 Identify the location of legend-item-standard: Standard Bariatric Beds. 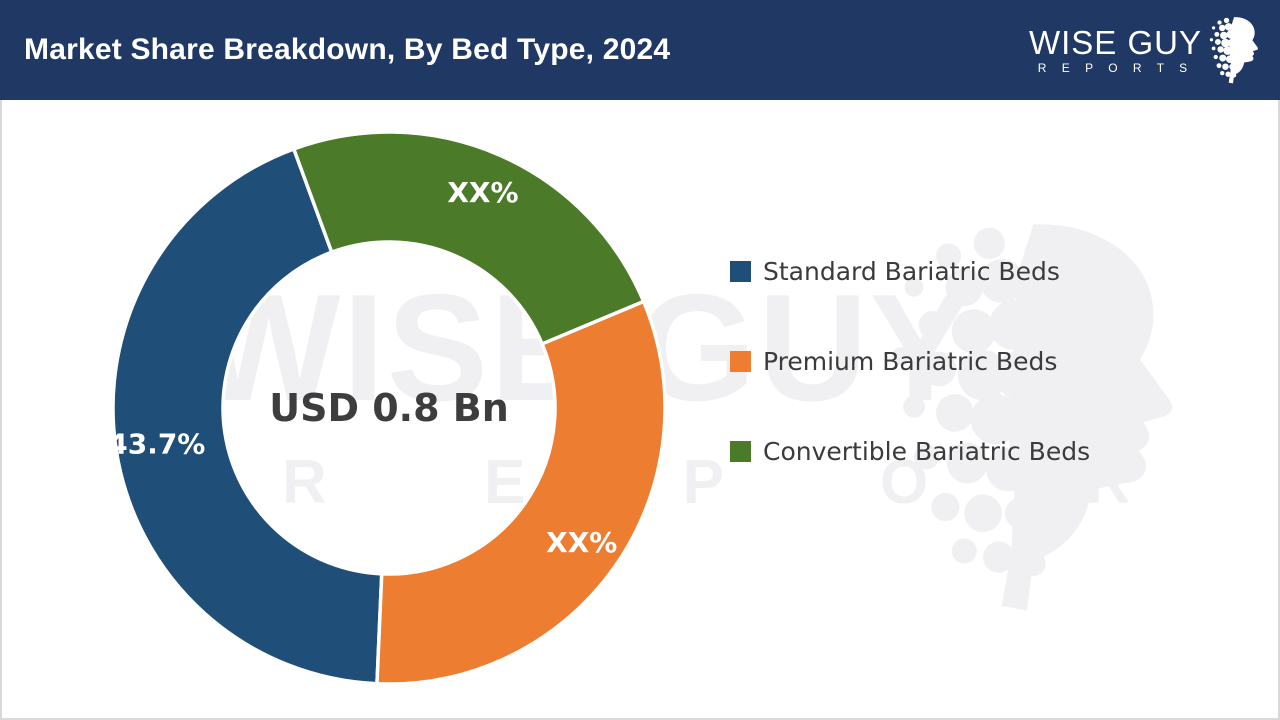
(910, 271).